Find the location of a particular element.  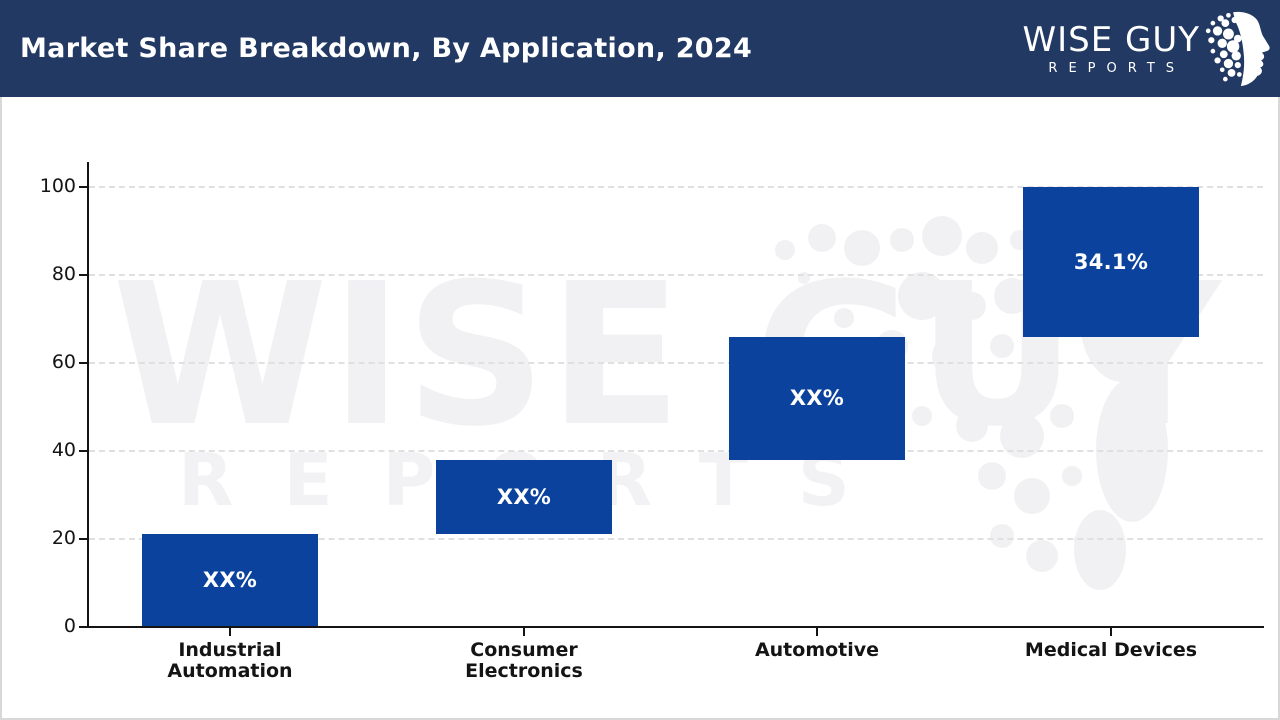

category-label-2: Automotive is located at coordinates (817, 650).